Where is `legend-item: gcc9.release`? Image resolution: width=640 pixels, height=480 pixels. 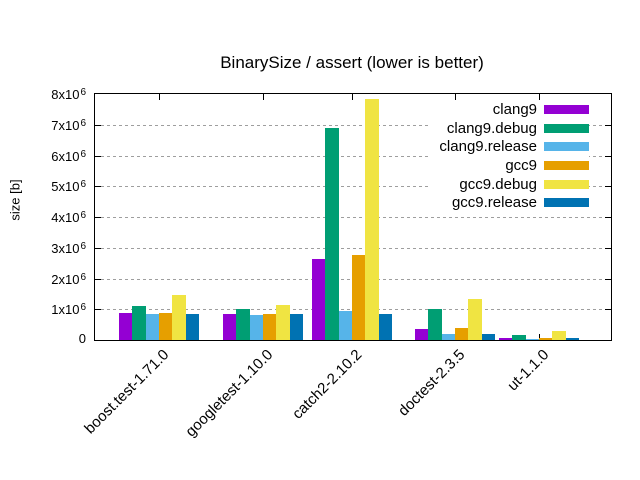
legend-item: gcc9.release is located at coordinates (514, 202).